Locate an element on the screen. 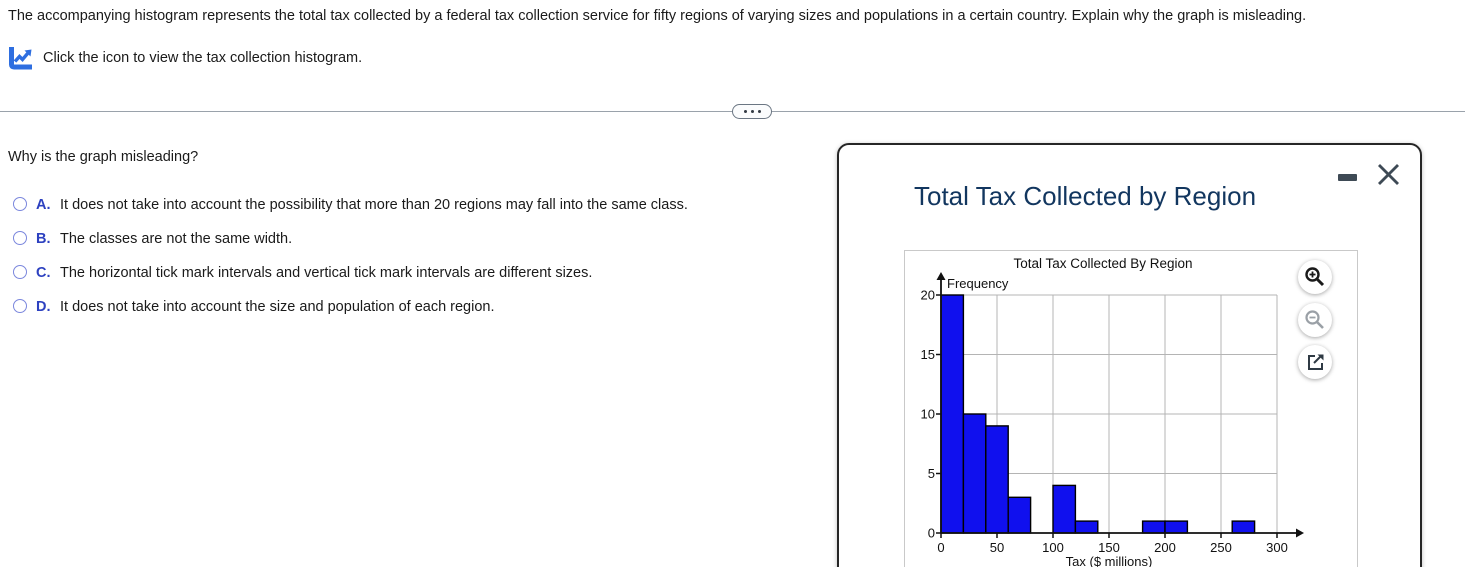 The image size is (1465, 567). radio-button-b is located at coordinates (20, 238).